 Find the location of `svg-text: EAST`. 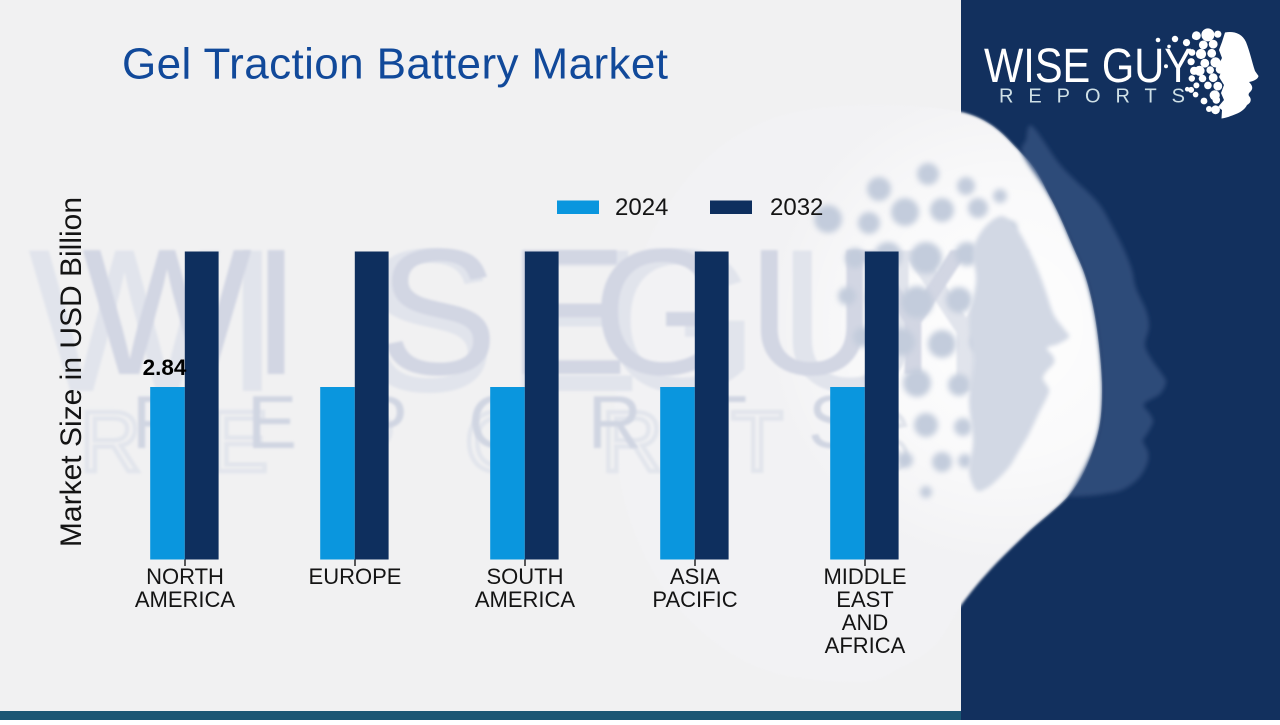

svg-text: EAST is located at coordinates (864, 599).